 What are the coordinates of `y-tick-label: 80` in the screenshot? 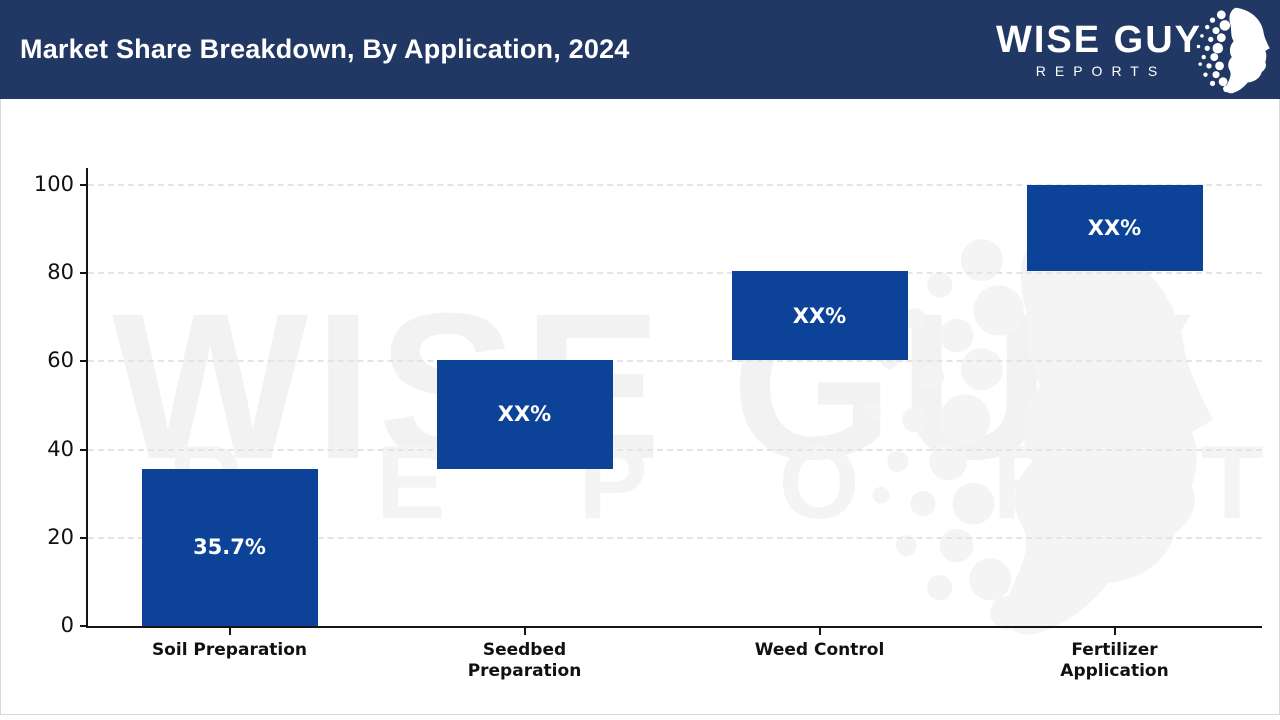 It's located at (60, 272).